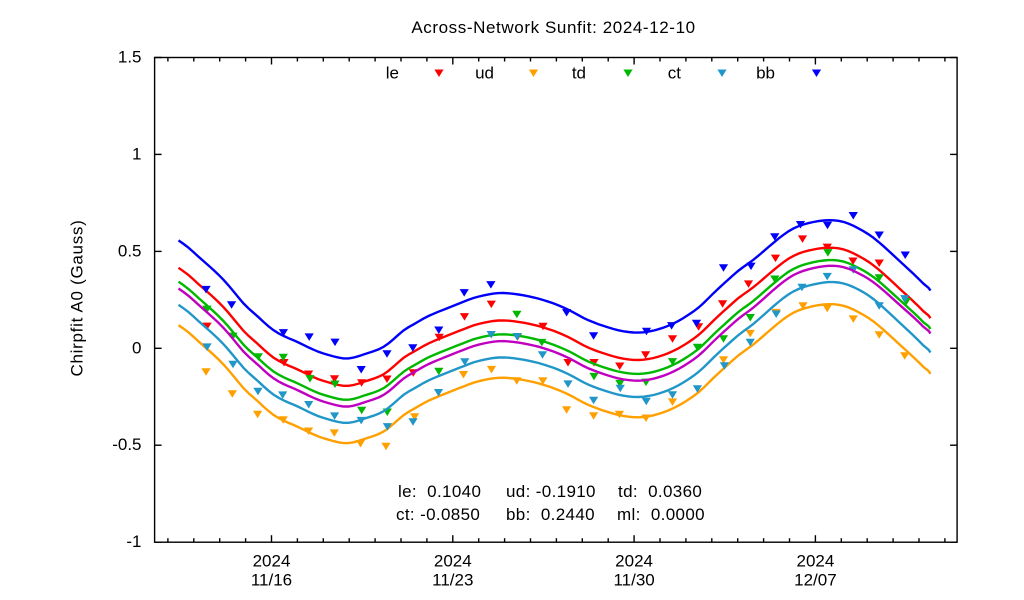 This screenshot has width=1024, height=600. What do you see at coordinates (579, 73) in the screenshot?
I see `svg-text: td` at bounding box center [579, 73].